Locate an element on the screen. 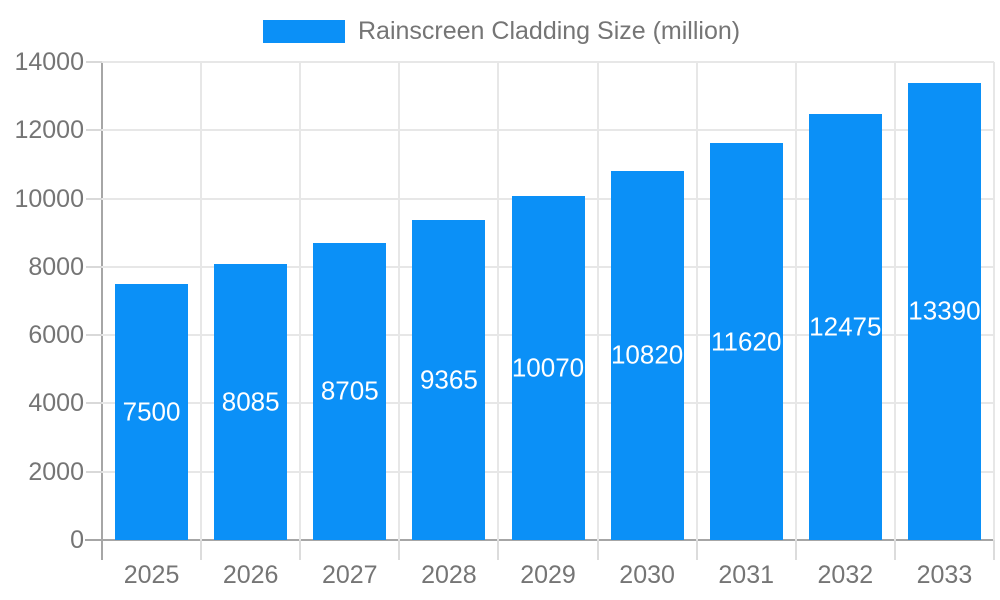 This screenshot has height=600, width=1000. legend-label: Rainscreen Cladding Size (million) is located at coordinates (549, 31).